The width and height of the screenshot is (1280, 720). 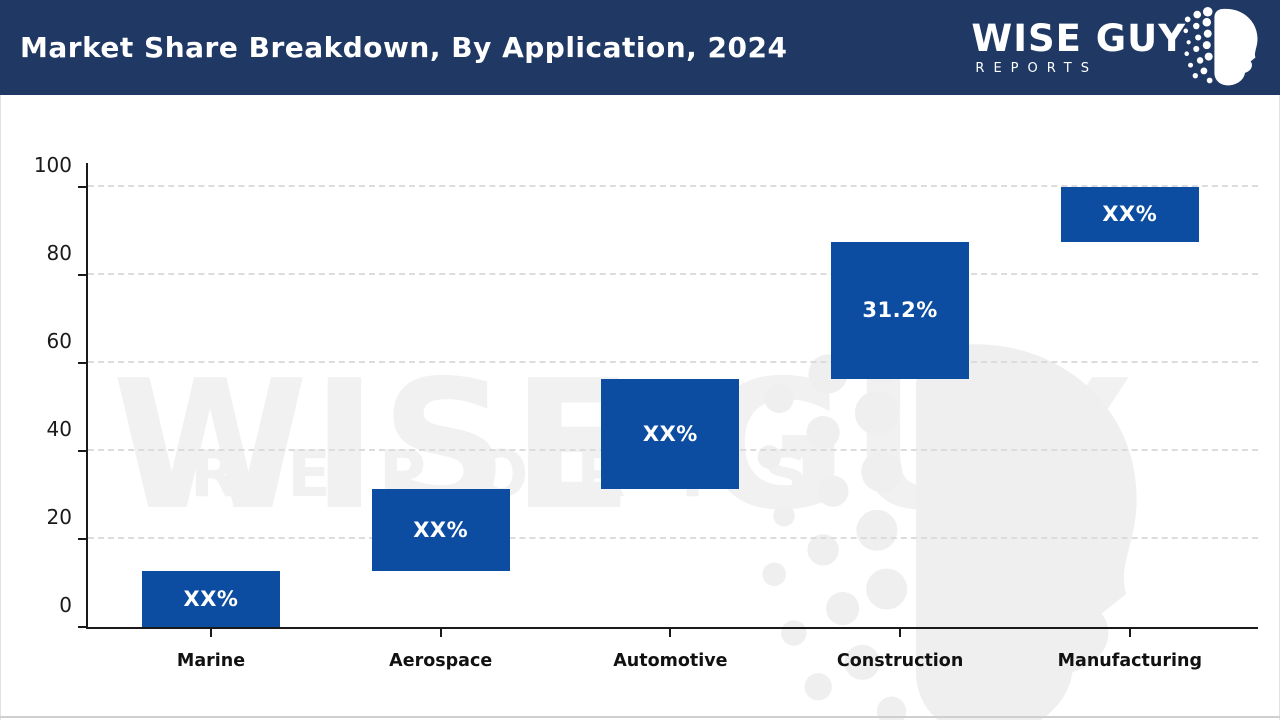 I want to click on bar-marine: XX%, so click(x=211, y=599).